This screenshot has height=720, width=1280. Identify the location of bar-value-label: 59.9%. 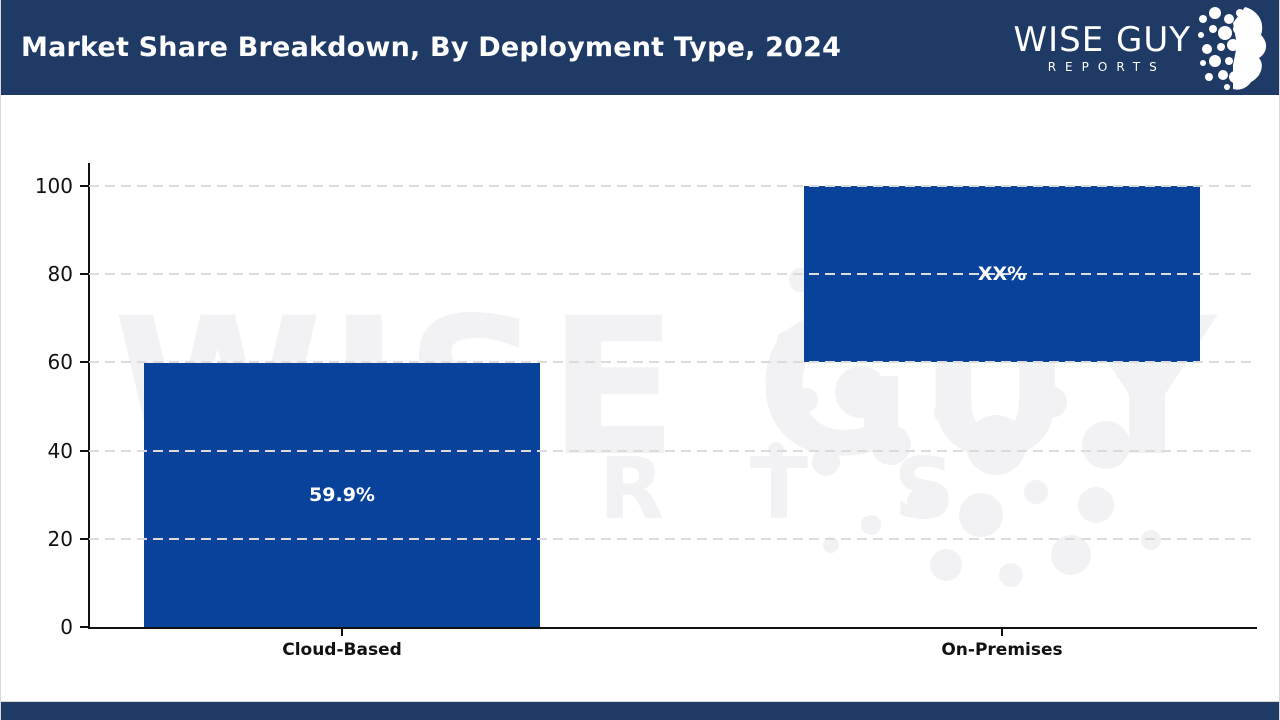
(342, 494).